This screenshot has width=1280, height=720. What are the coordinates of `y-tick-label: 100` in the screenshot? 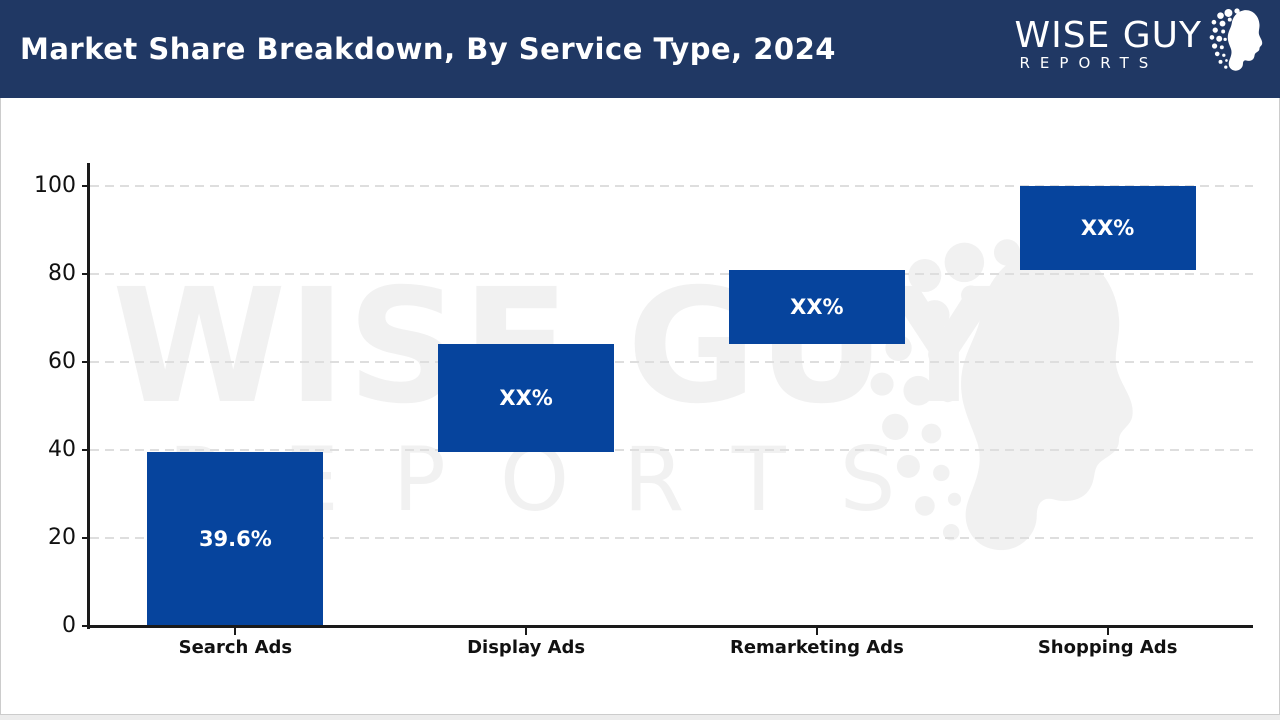 It's located at (55, 185).